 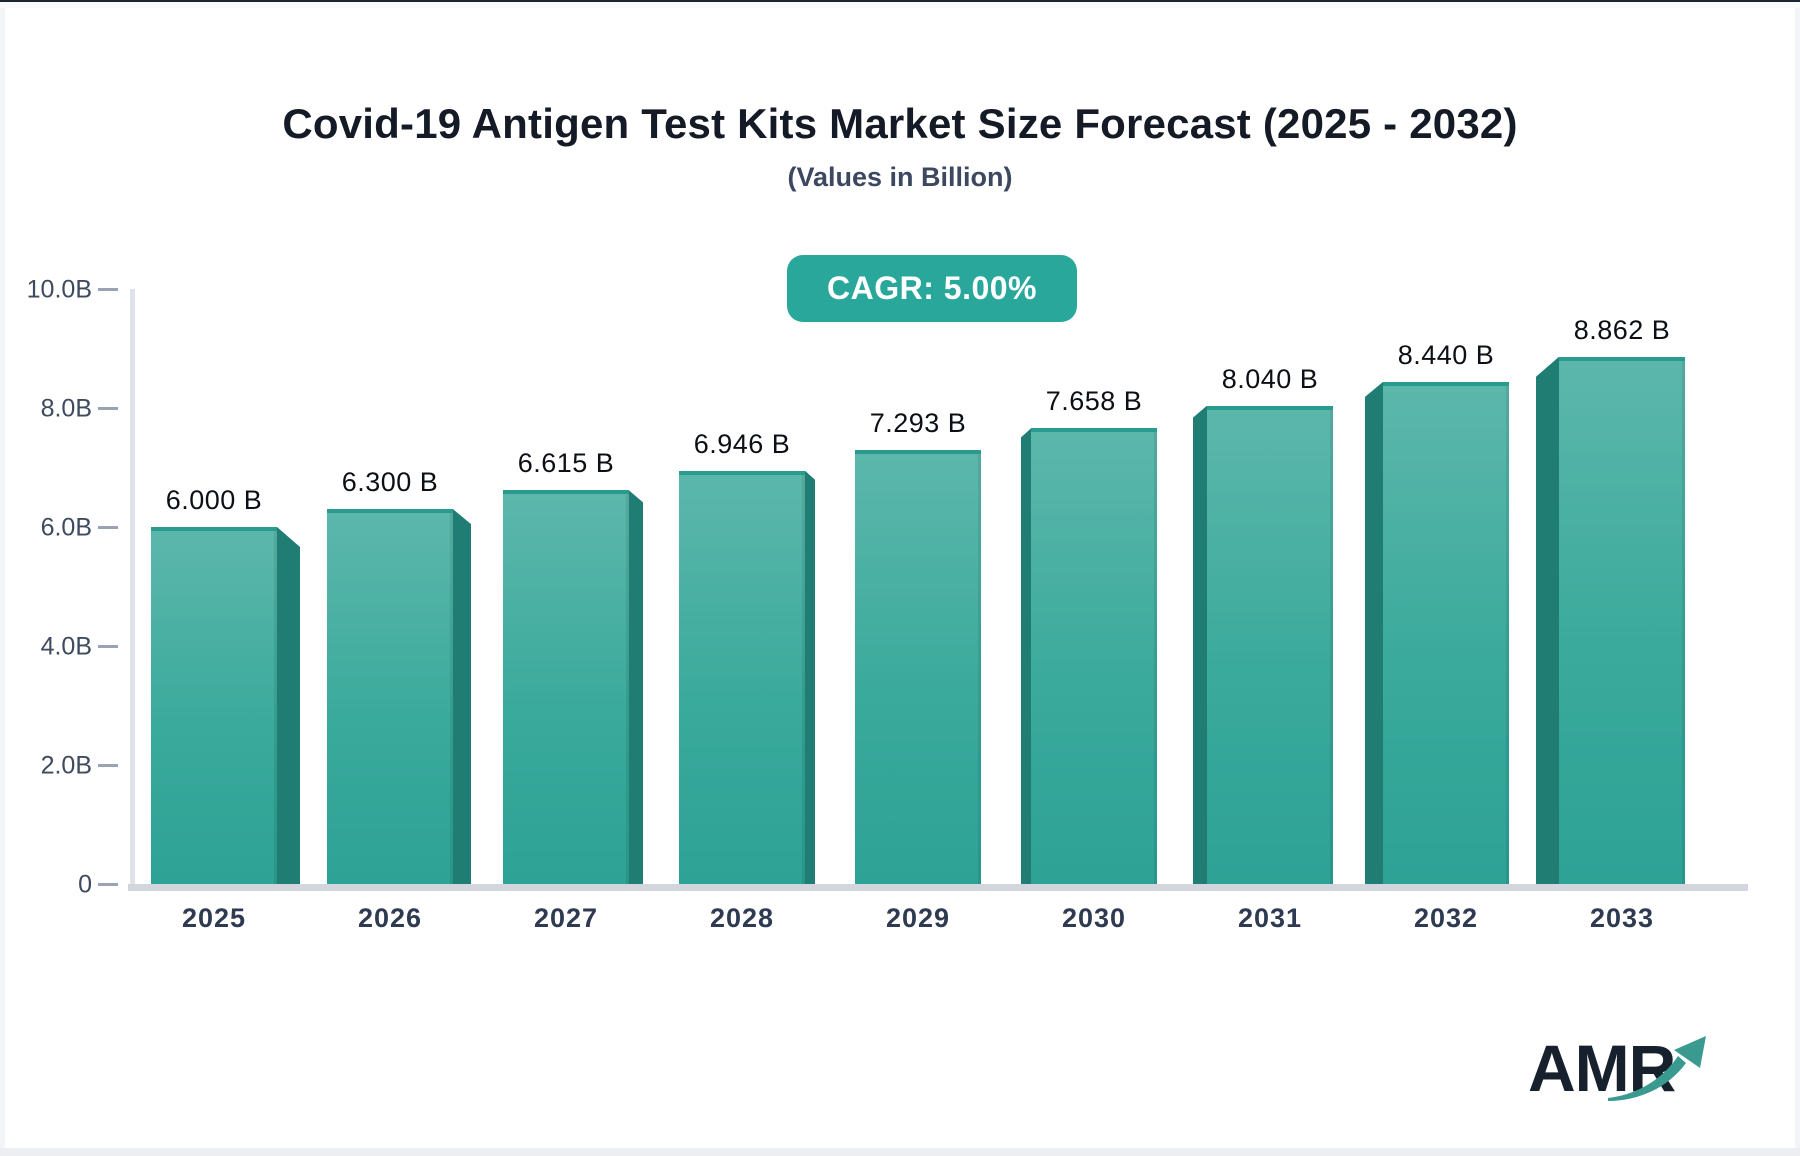 What do you see at coordinates (59, 289) in the screenshot?
I see `y-tick-label-5: 10.0B` at bounding box center [59, 289].